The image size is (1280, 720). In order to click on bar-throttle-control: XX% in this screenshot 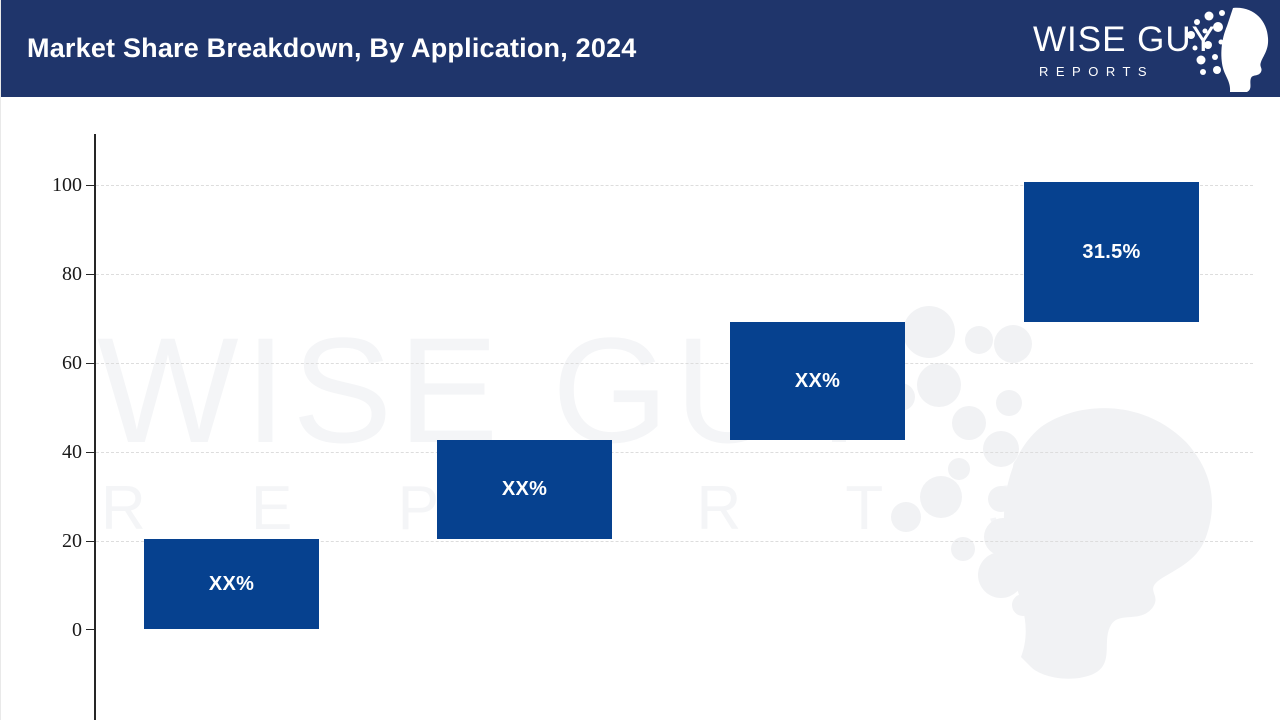, I will do `click(524, 489)`.